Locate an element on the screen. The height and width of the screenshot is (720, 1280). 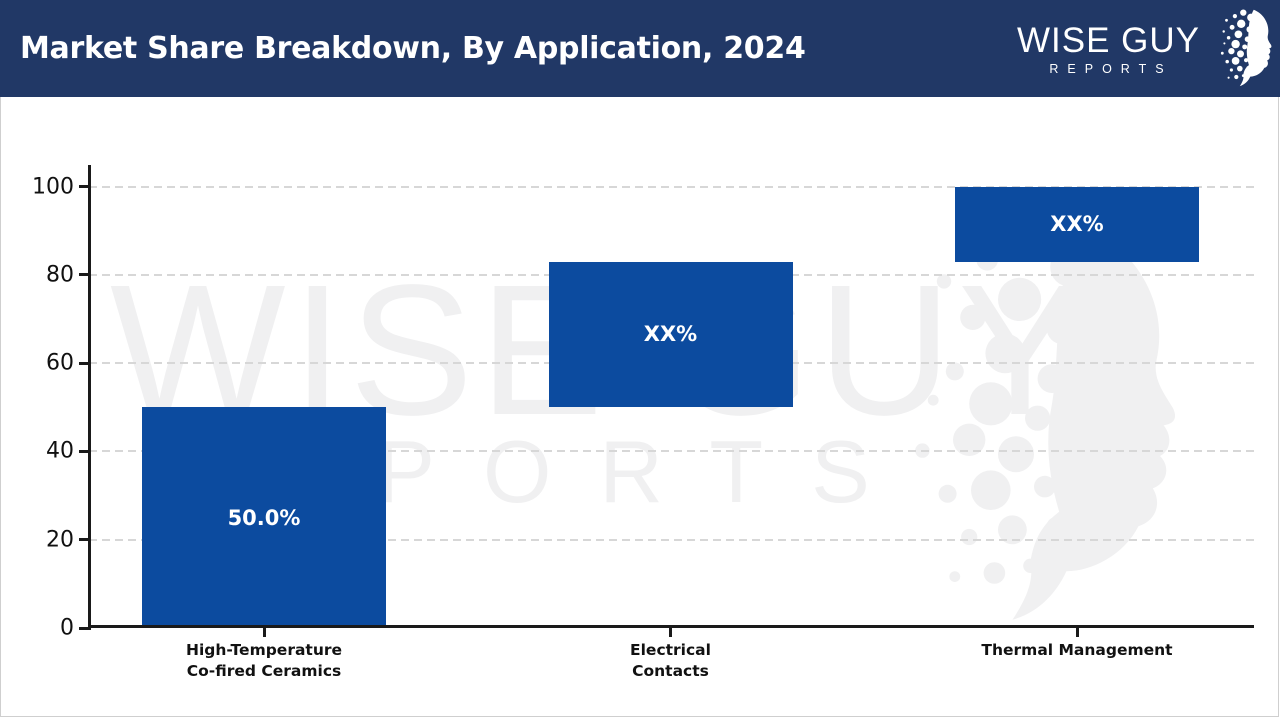
y-tick-label-0: 0 is located at coordinates (67, 628).